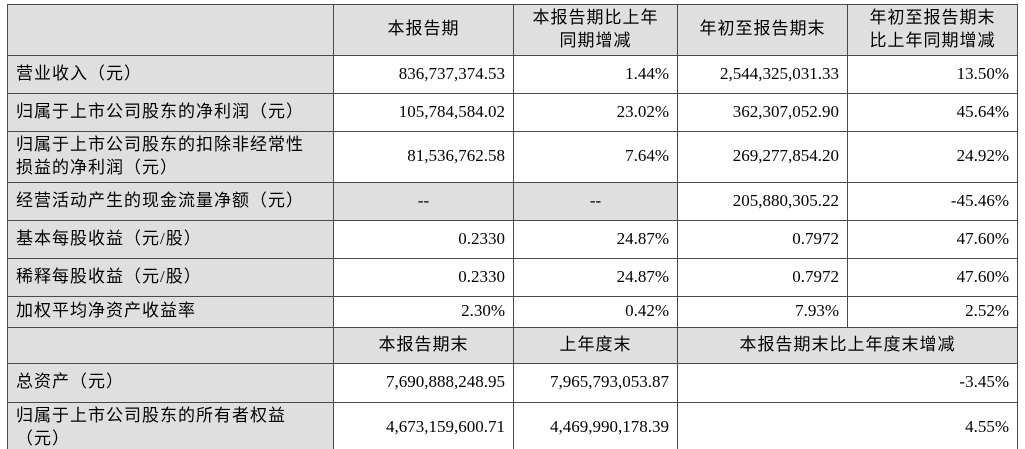 Image resolution: width=1025 pixels, height=449 pixels. What do you see at coordinates (170, 382) in the screenshot?
I see `row-label: 总资产（元）` at bounding box center [170, 382].